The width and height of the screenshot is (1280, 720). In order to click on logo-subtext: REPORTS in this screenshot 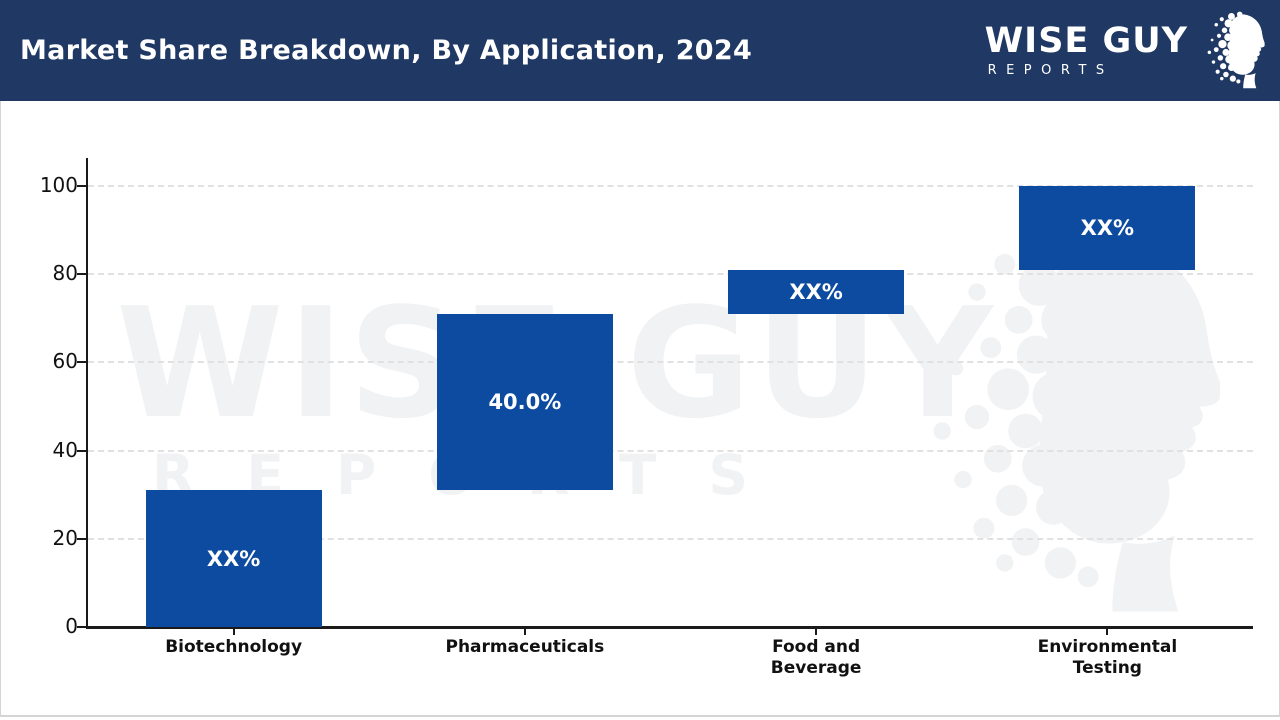, I will do `click(1050, 70)`.